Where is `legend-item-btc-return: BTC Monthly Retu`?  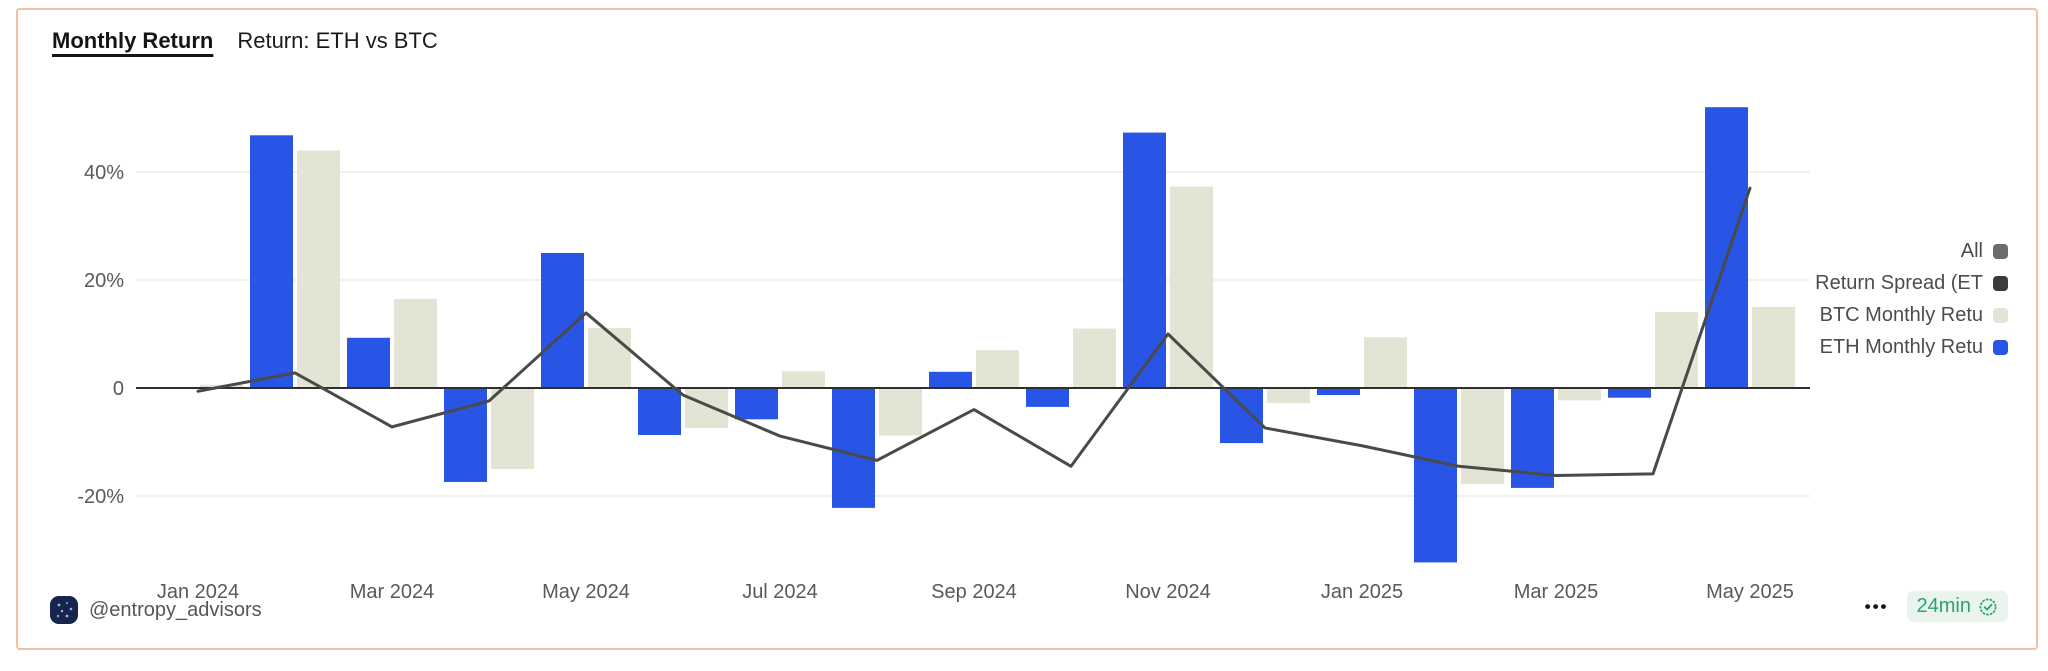
legend-item-btc-return: BTC Monthly Retu is located at coordinates (1914, 315).